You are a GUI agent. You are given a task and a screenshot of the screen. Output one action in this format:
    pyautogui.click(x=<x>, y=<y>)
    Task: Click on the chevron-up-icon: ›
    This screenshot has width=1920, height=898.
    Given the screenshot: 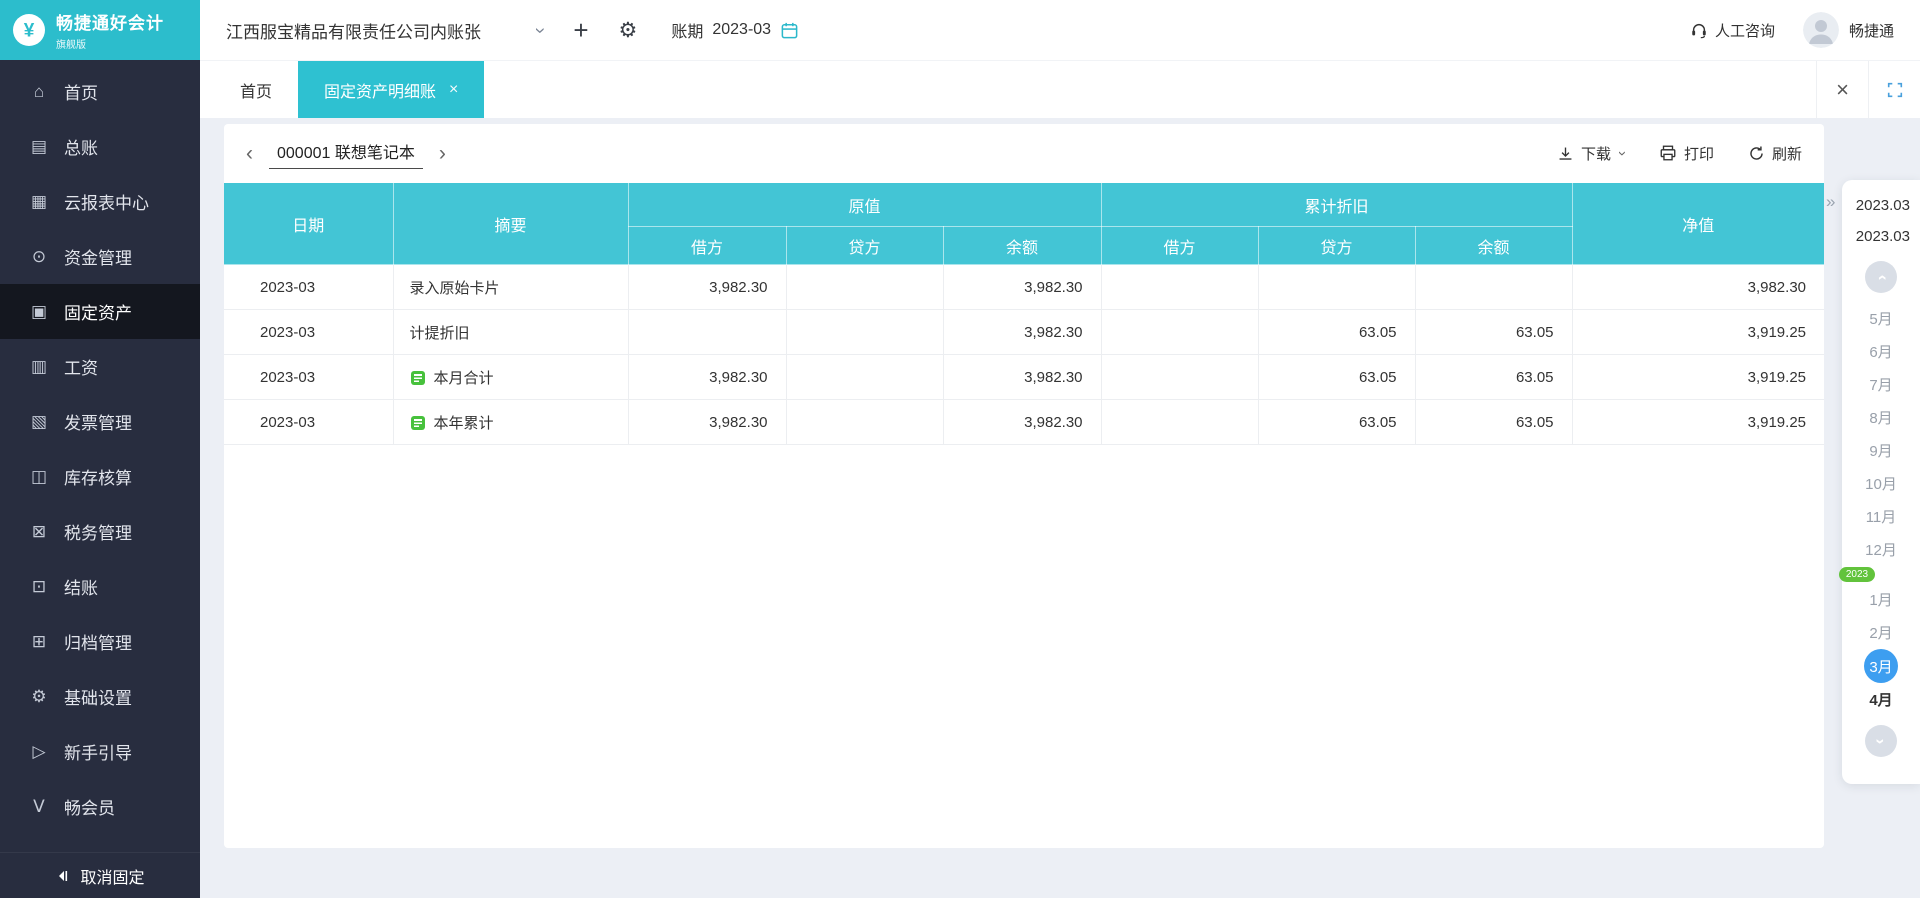 What is the action you would take?
    pyautogui.click(x=1881, y=277)
    